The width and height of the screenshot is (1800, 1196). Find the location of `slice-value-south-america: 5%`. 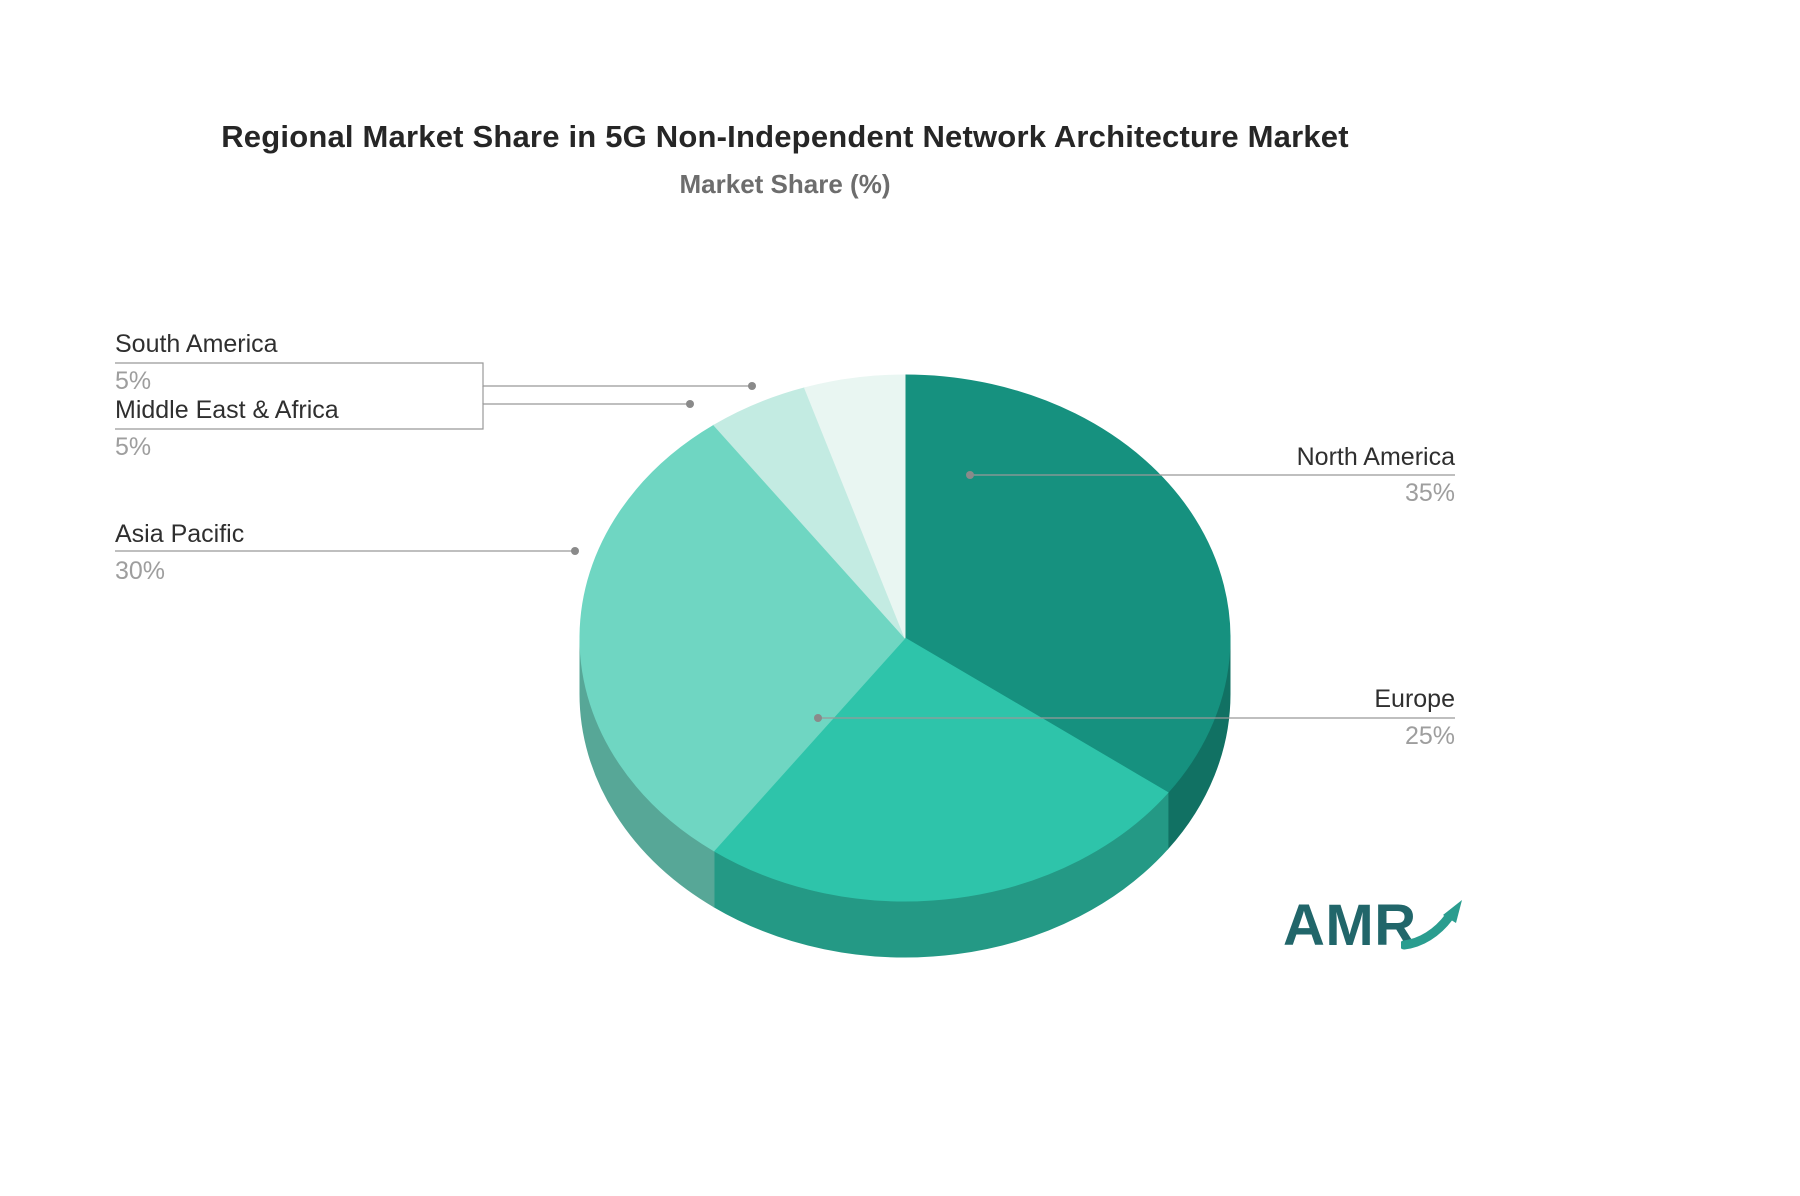

slice-value-south-america: 5% is located at coordinates (133, 381).